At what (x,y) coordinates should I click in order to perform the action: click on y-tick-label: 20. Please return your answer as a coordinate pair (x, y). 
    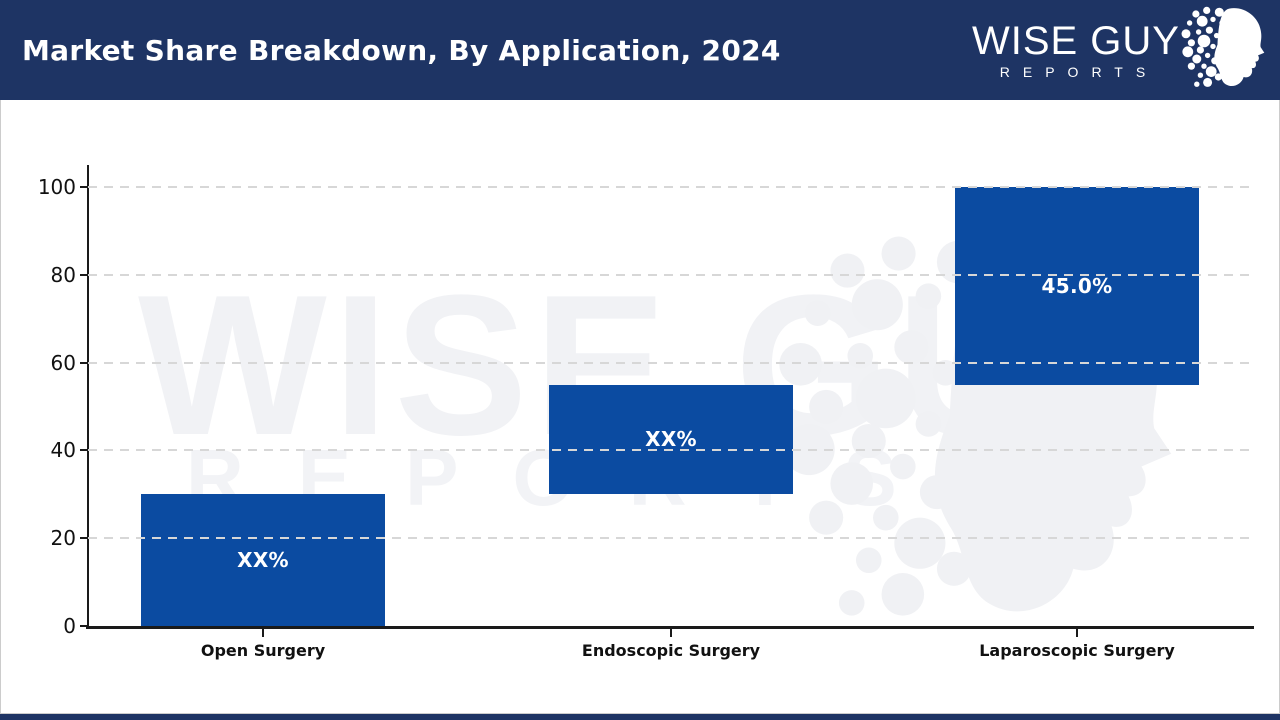
    Looking at the image, I should click on (63, 538).